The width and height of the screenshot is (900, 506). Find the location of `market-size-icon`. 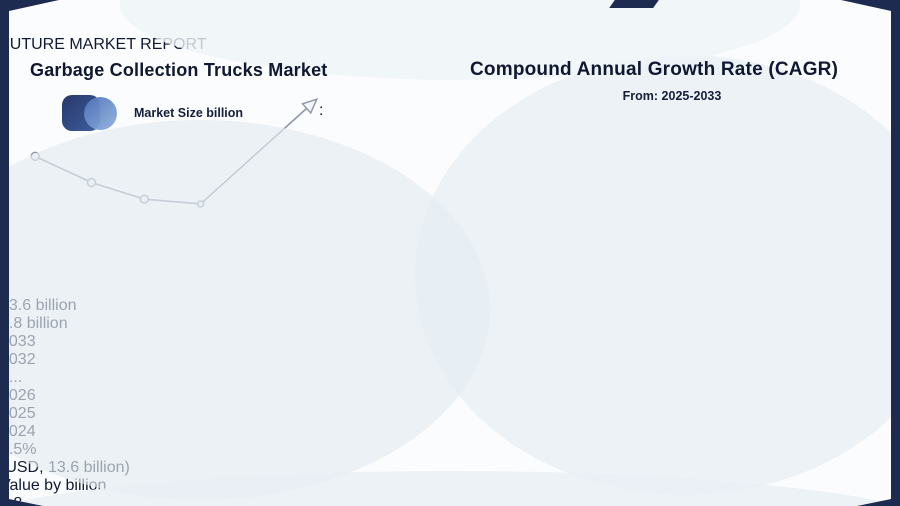

market-size-icon is located at coordinates (91, 113).